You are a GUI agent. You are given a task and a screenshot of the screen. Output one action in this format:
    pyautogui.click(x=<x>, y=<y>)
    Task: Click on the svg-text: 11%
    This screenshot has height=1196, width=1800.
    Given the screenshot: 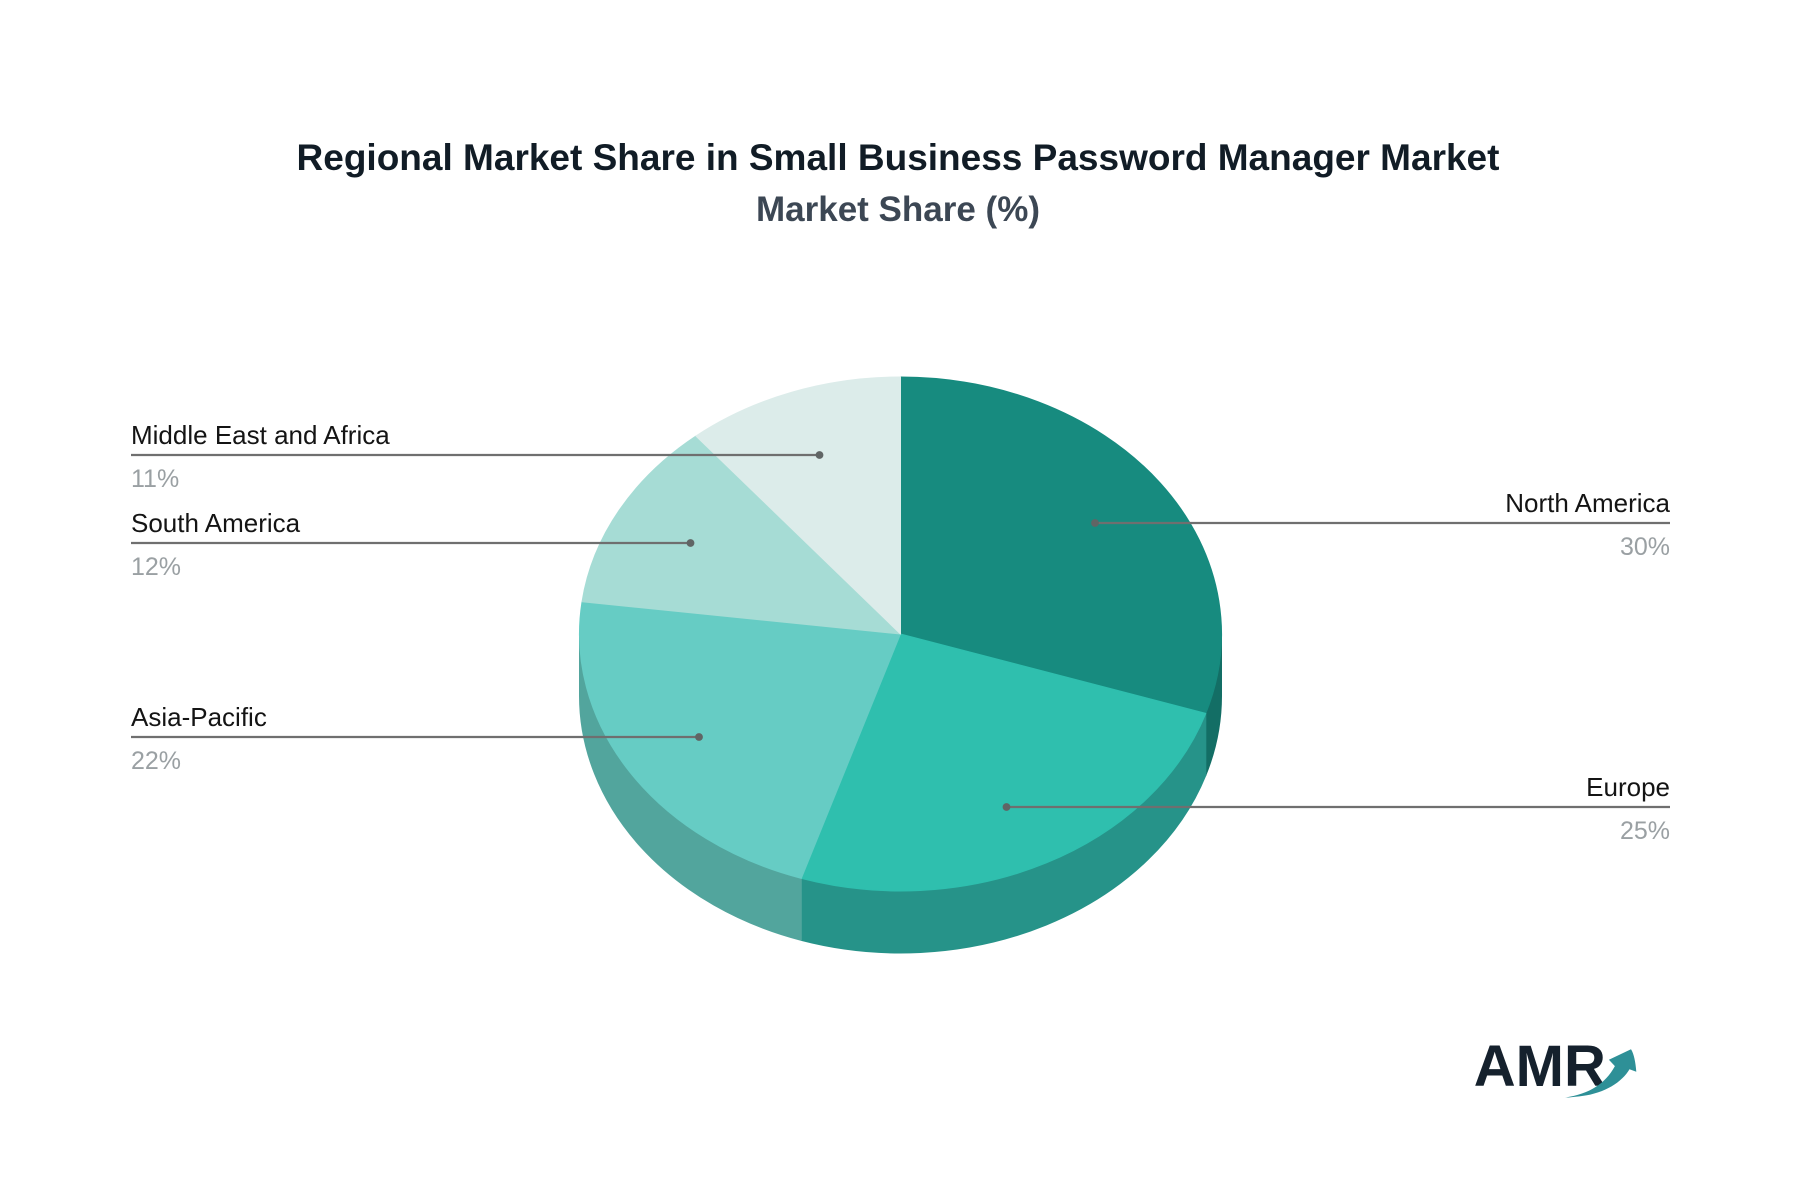 What is the action you would take?
    pyautogui.click(x=155, y=479)
    